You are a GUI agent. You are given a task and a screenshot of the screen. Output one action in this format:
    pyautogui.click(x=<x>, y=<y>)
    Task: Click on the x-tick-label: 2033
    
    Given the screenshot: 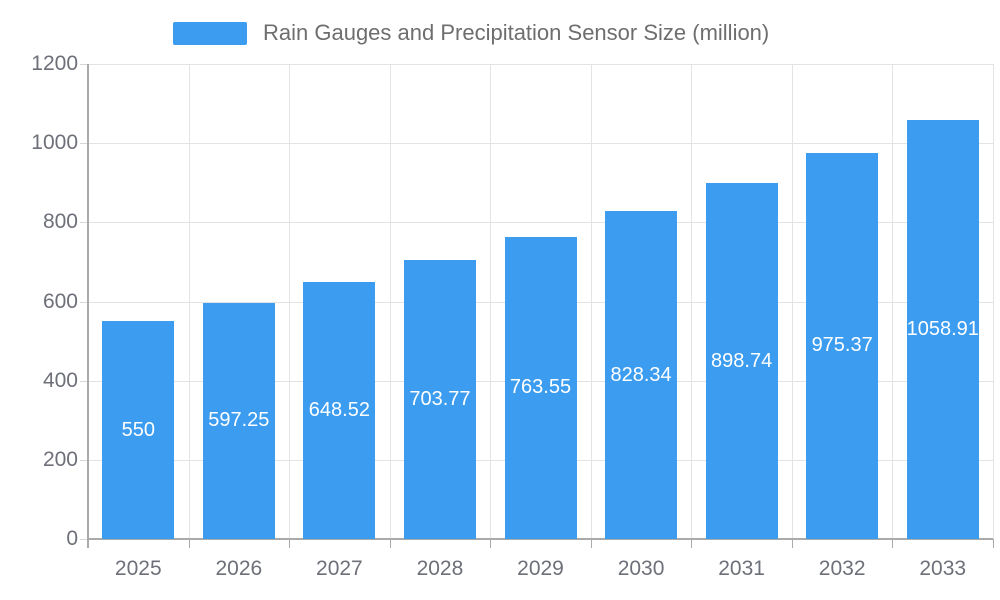 What is the action you would take?
    pyautogui.click(x=943, y=568)
    